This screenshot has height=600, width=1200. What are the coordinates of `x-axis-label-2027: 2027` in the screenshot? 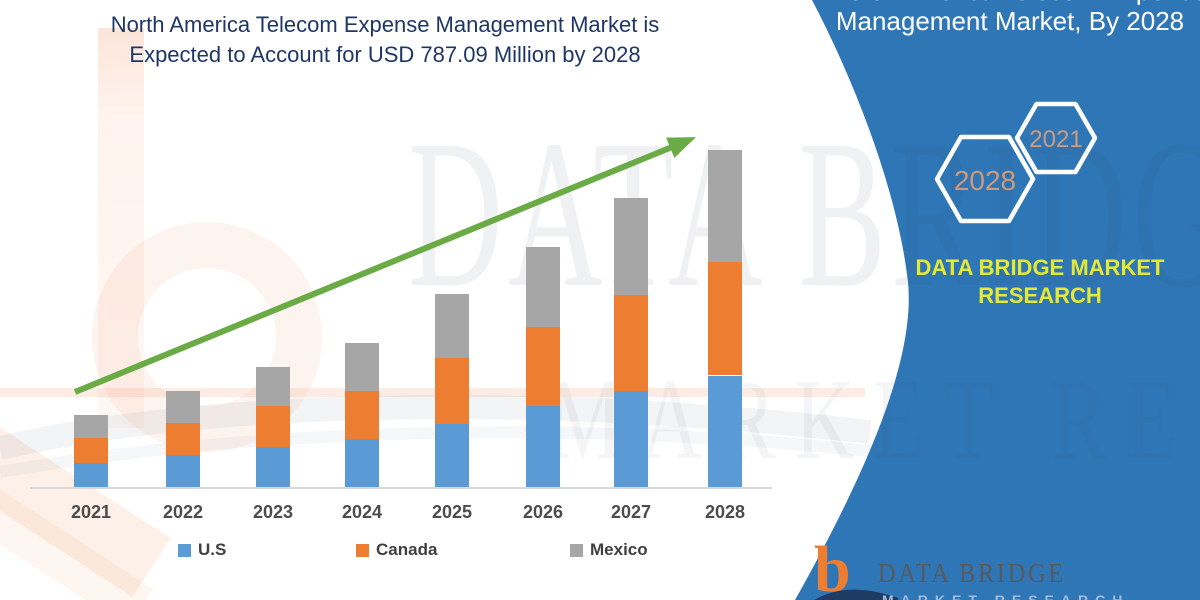 It's located at (631, 512).